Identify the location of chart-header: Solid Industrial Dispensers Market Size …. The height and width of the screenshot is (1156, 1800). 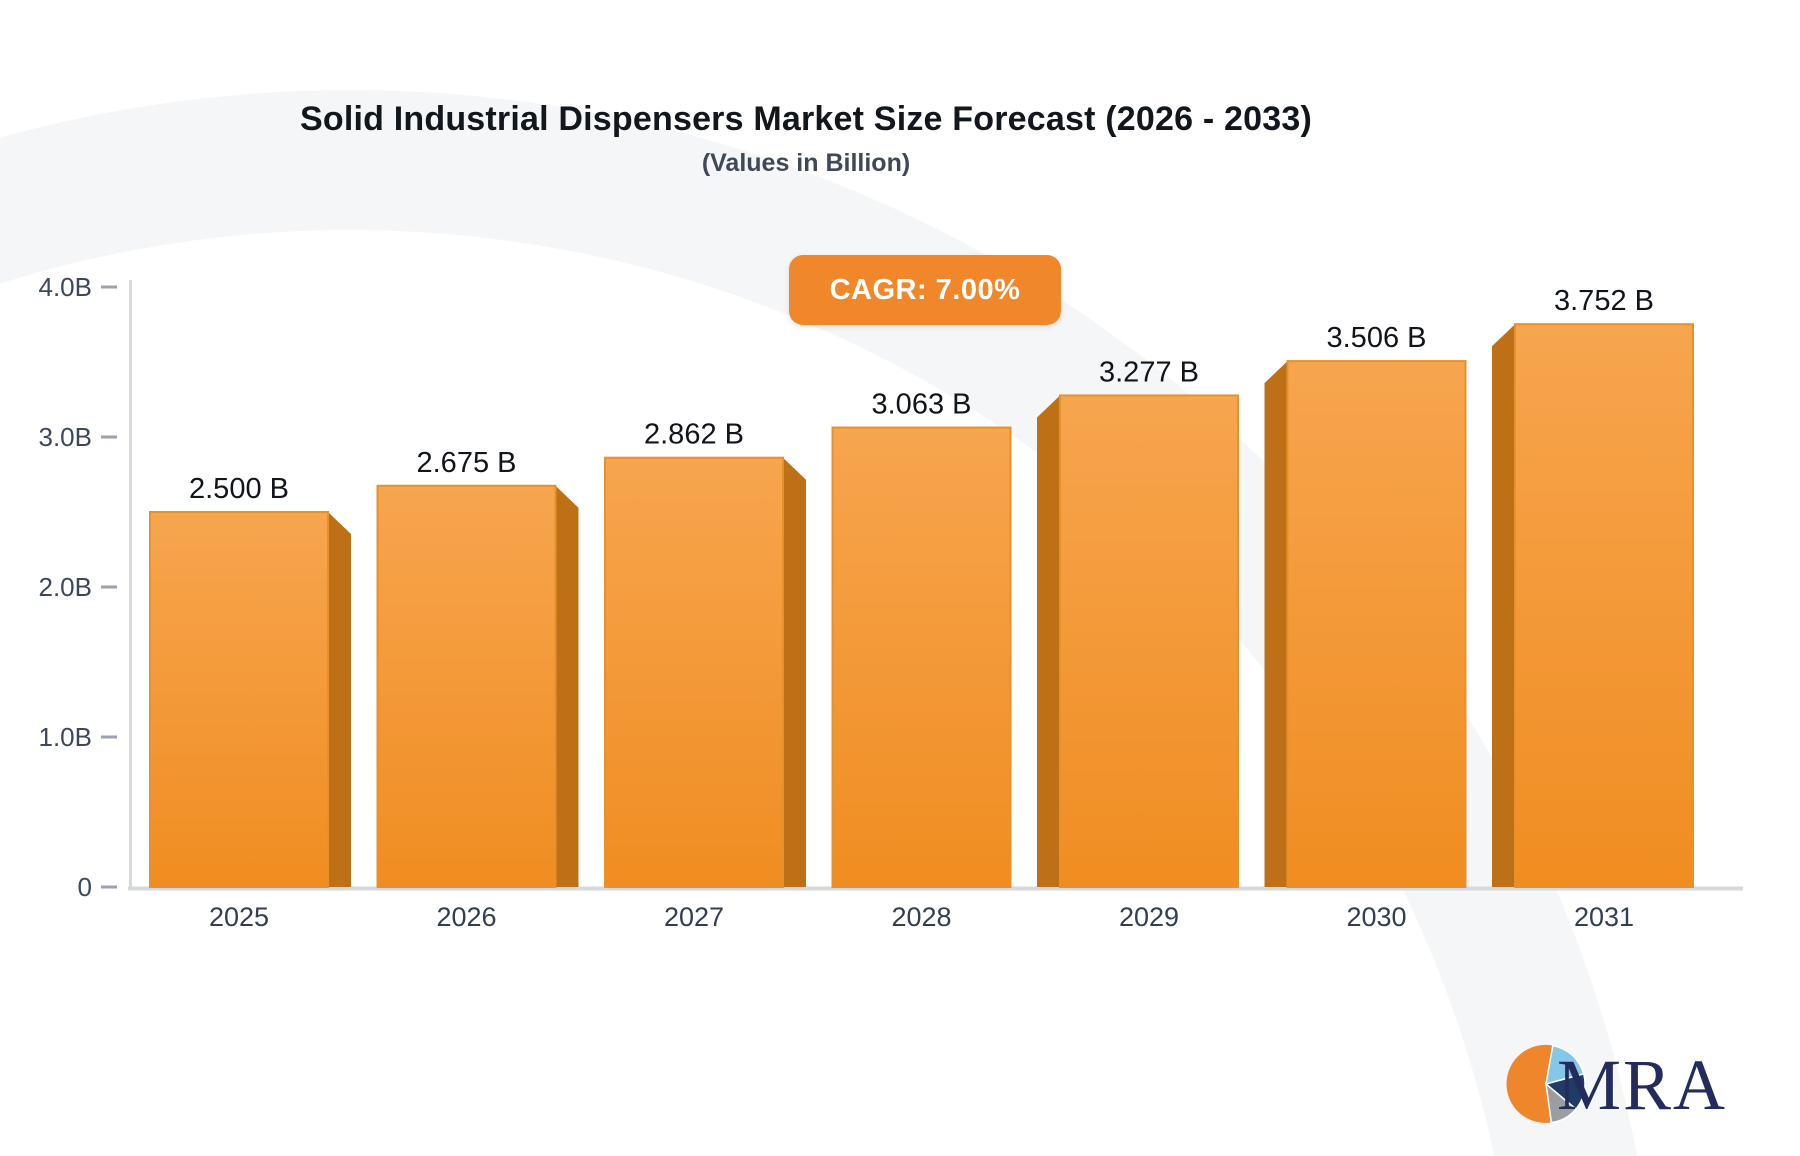
(806, 138).